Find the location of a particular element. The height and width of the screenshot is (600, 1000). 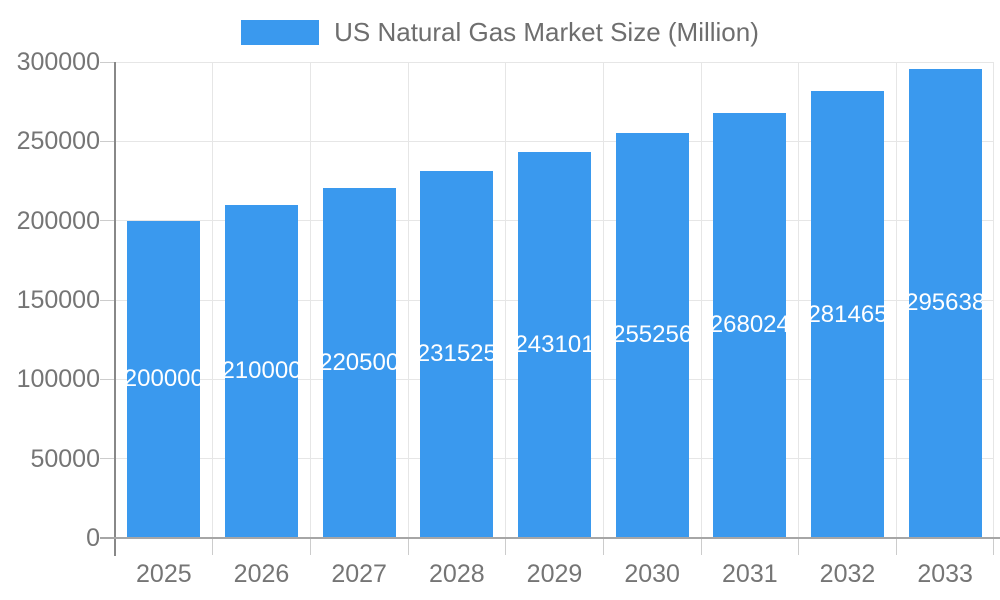

y-axis-label: 250000 is located at coordinates (58, 141).